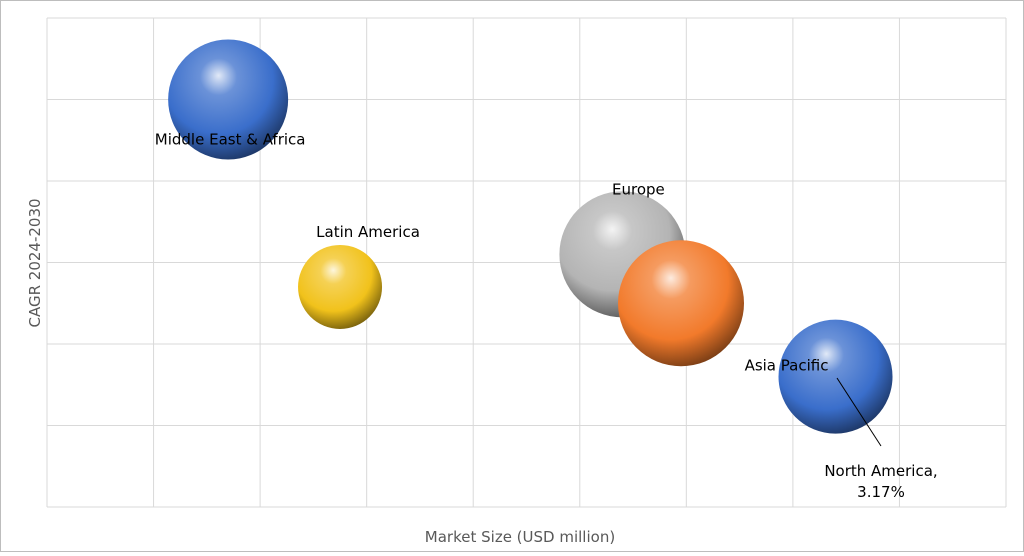  I want to click on bubble-label-north-america-3-17: North America, 3.17%, so click(880, 481).